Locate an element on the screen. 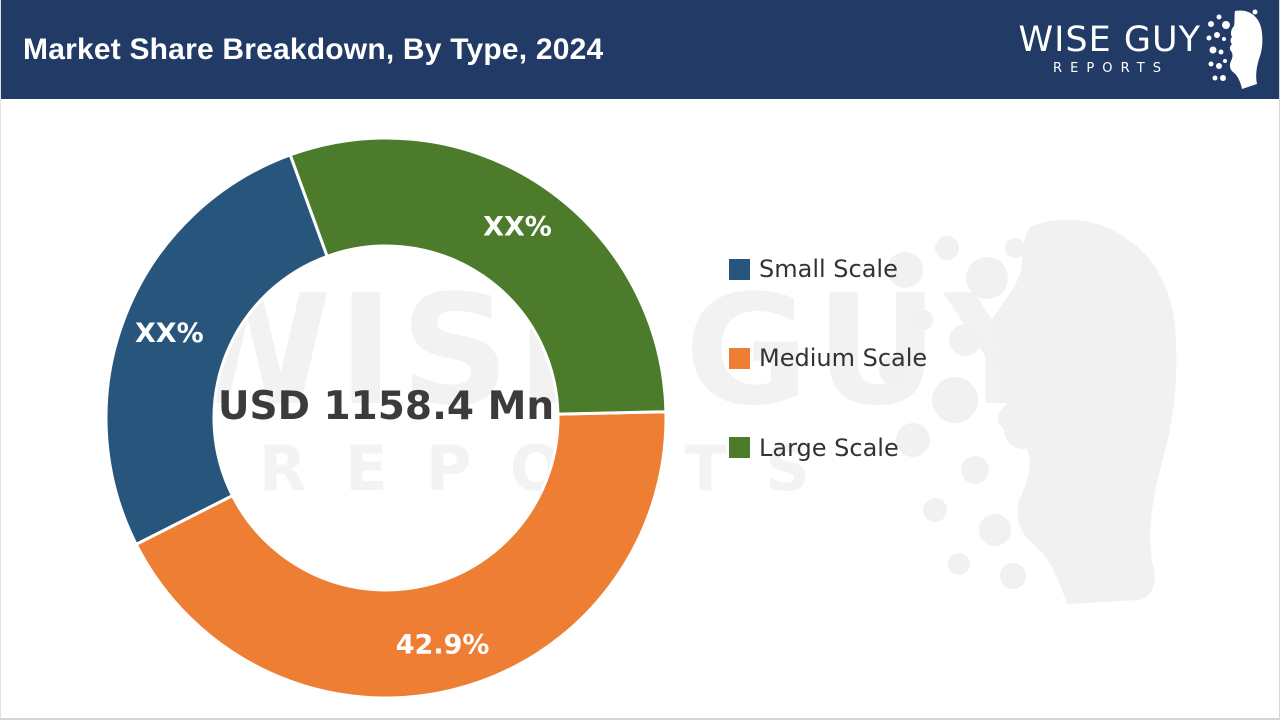 The height and width of the screenshot is (720, 1280). pie-label-medium-scale: 42.9% is located at coordinates (443, 645).